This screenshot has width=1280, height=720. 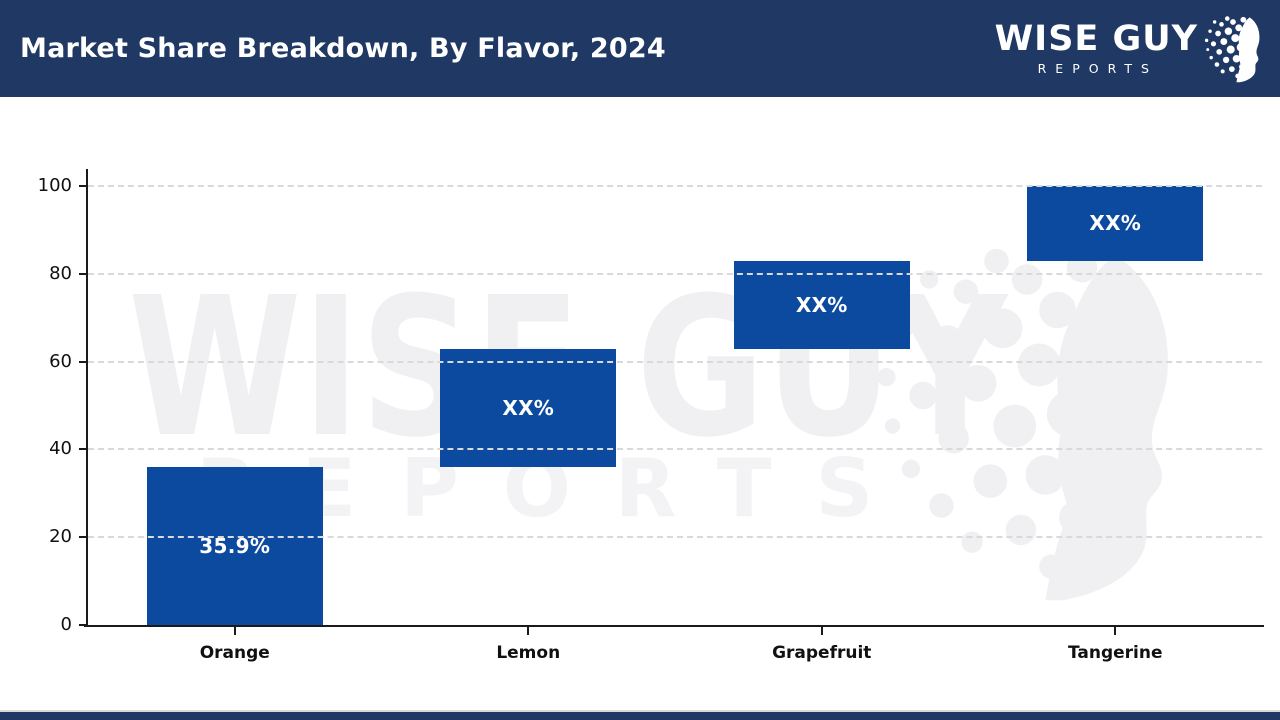 I want to click on bar-value-label-tangerine: XX%, so click(x=1115, y=223).